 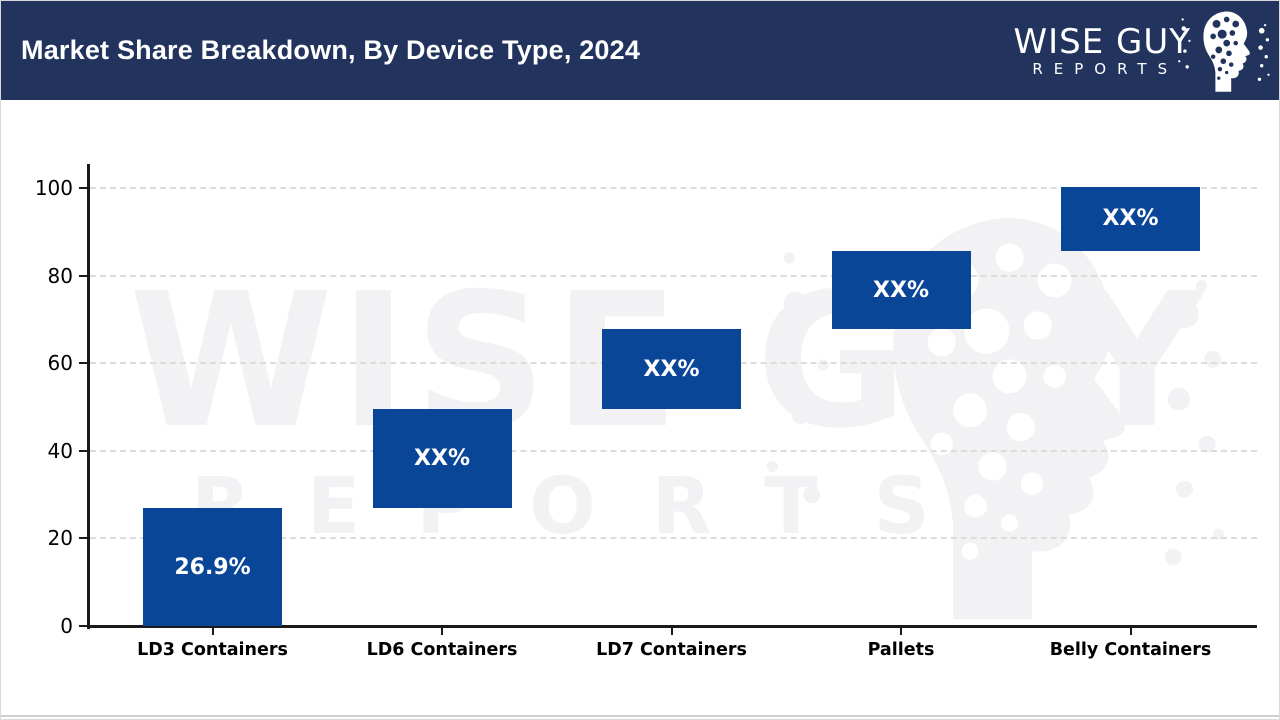 I want to click on y-tick-label: 20, so click(x=60, y=538).